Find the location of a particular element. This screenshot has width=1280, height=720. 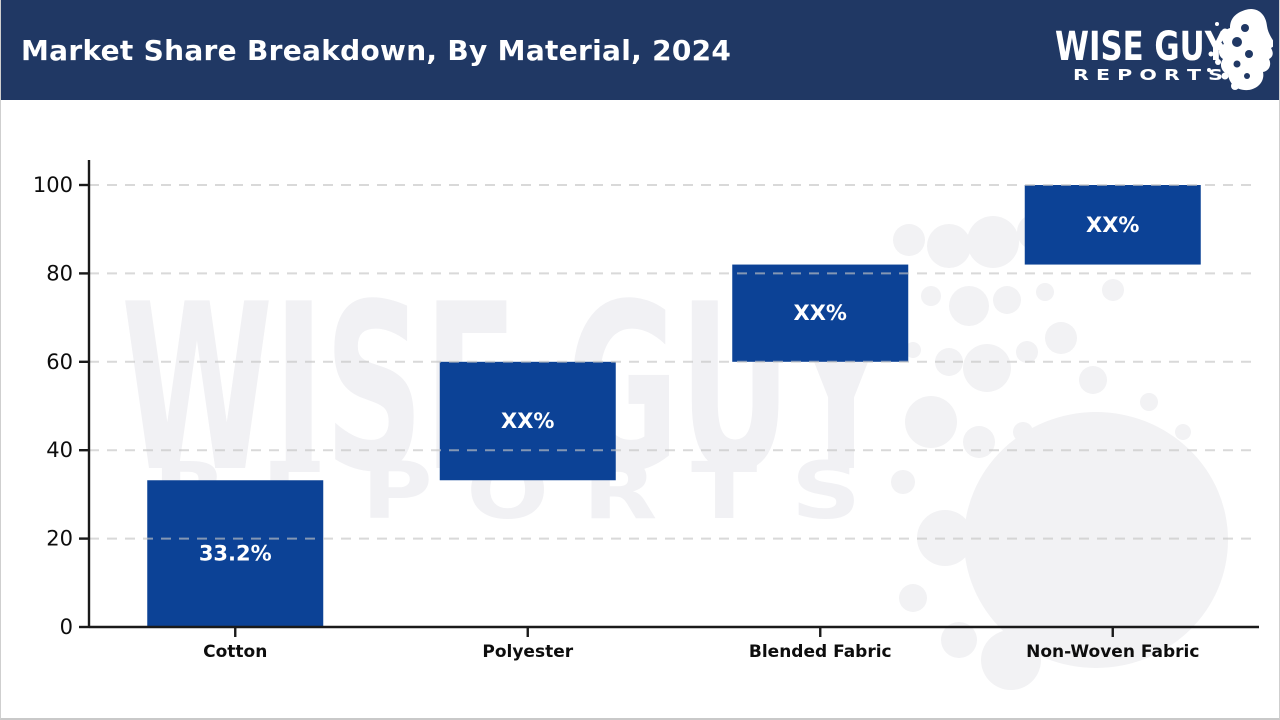

brand-head-icon is located at coordinates (1240, 50).